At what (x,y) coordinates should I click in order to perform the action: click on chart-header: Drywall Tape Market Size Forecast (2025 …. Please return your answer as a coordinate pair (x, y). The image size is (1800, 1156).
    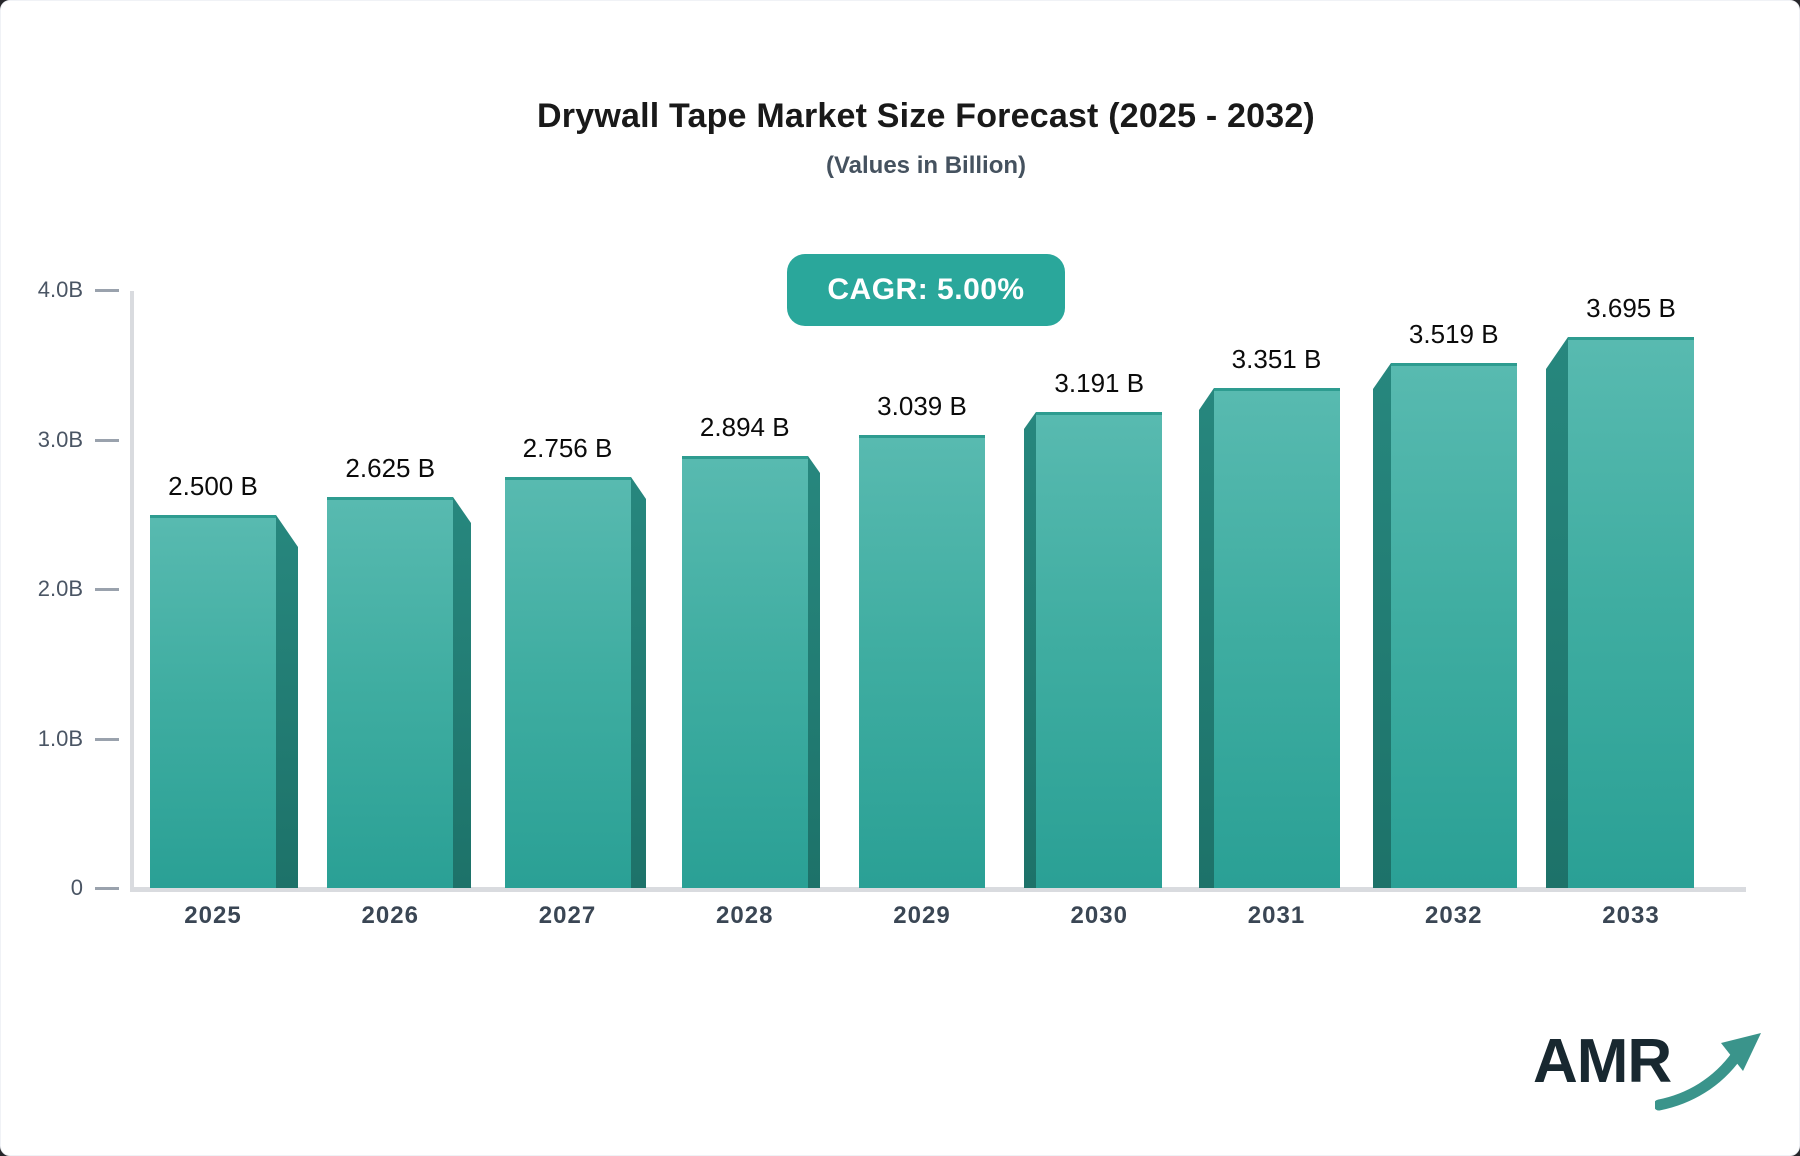
    Looking at the image, I should click on (926, 90).